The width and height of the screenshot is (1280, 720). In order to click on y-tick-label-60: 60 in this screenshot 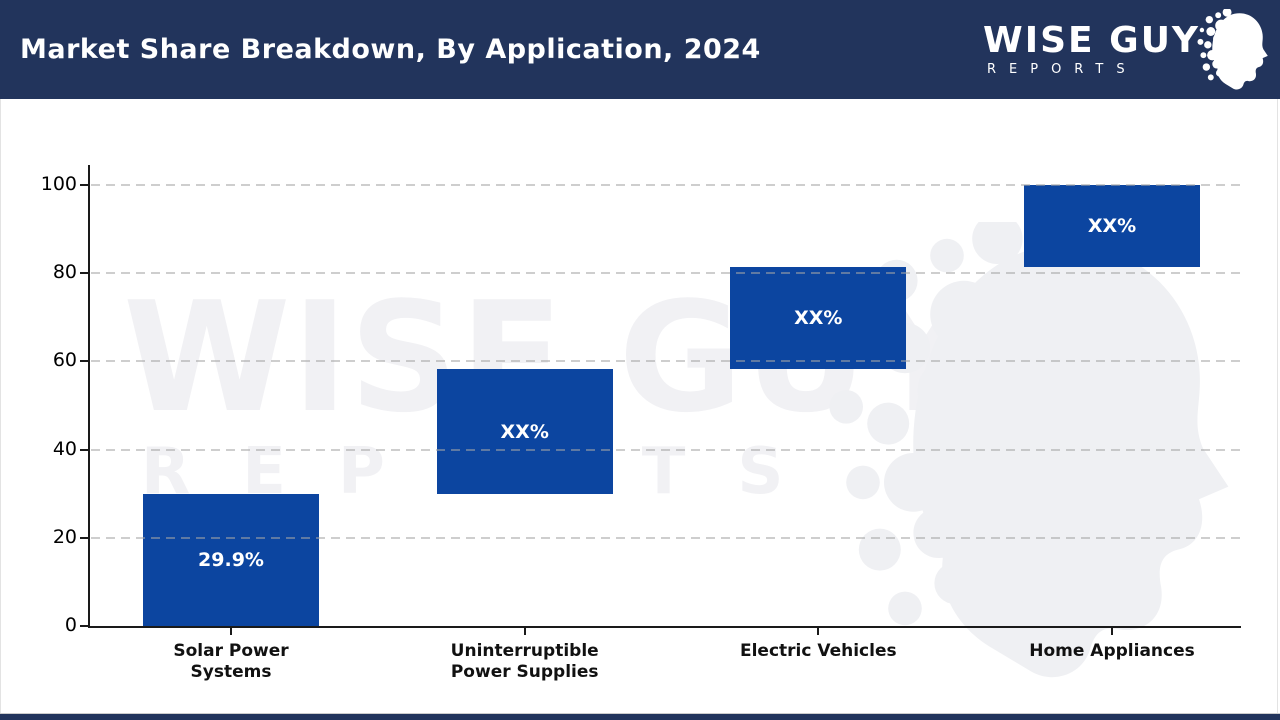, I will do `click(64, 360)`.